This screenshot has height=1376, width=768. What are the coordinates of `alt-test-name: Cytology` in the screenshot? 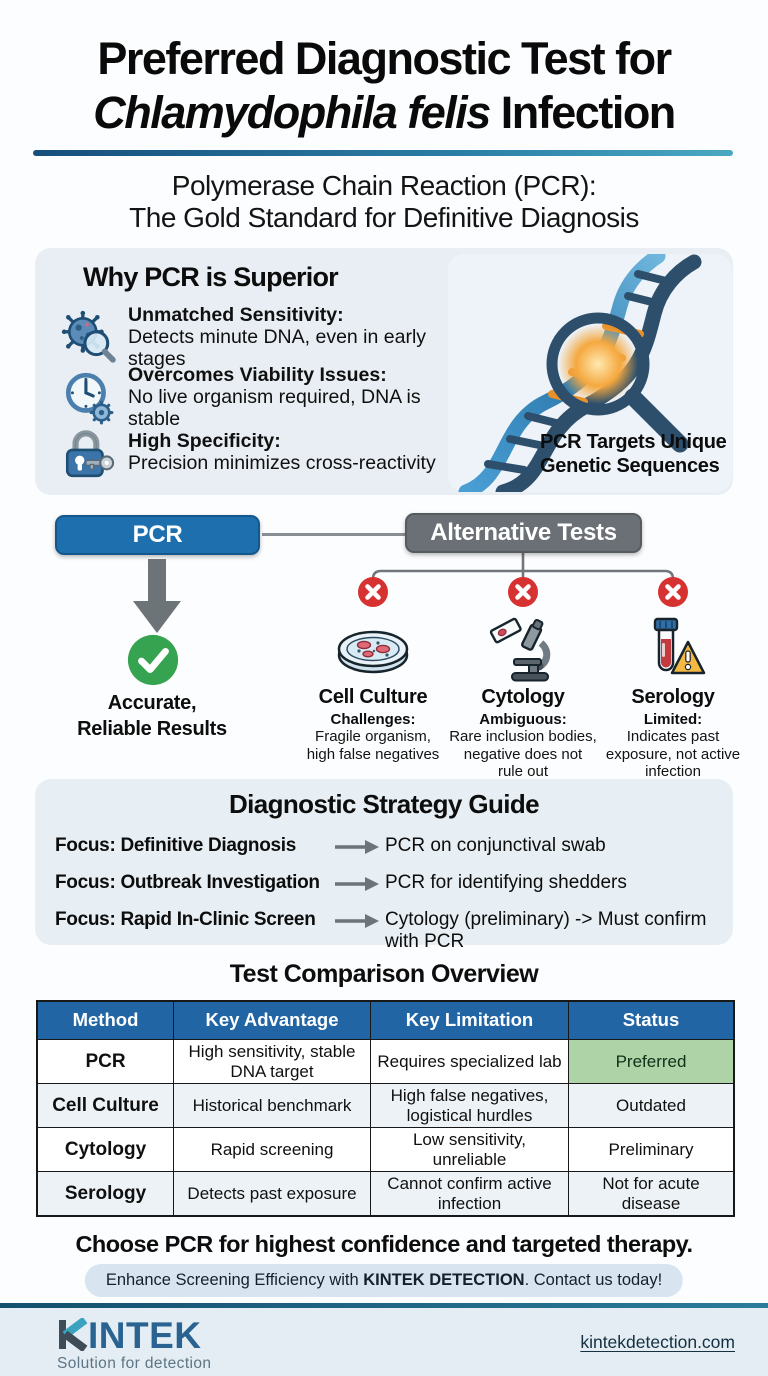 It's located at (523, 697).